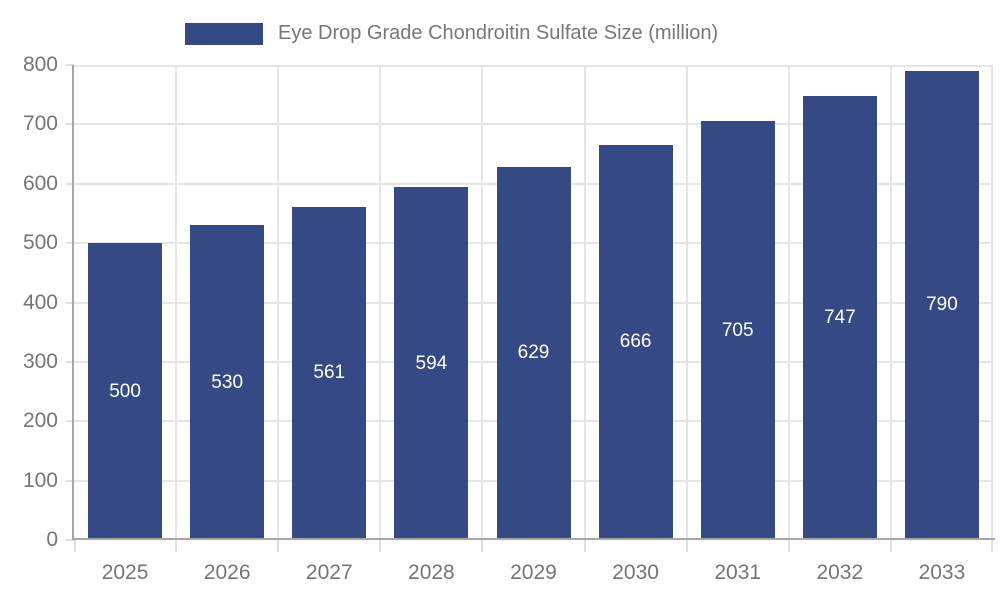 The height and width of the screenshot is (600, 1000). I want to click on x-tick-label: 2029, so click(533, 572).